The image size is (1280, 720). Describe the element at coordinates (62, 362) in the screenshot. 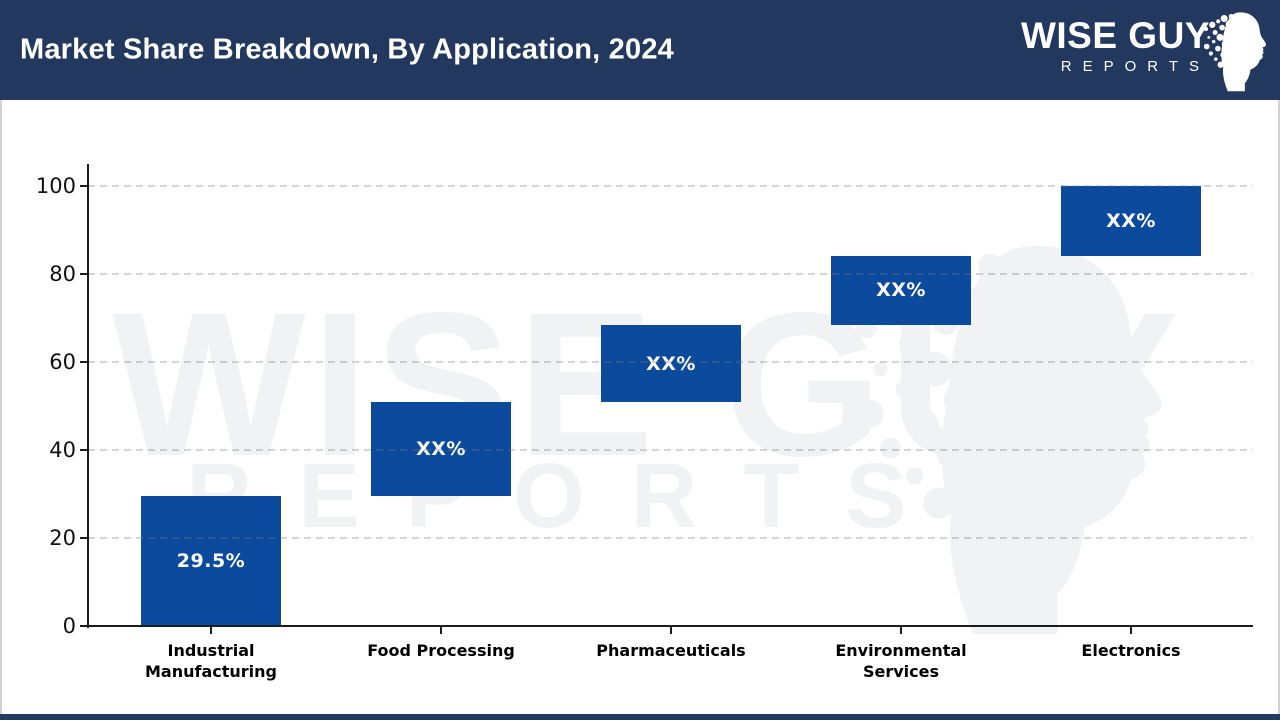

I see `y-tick-label-60: 60` at that location.